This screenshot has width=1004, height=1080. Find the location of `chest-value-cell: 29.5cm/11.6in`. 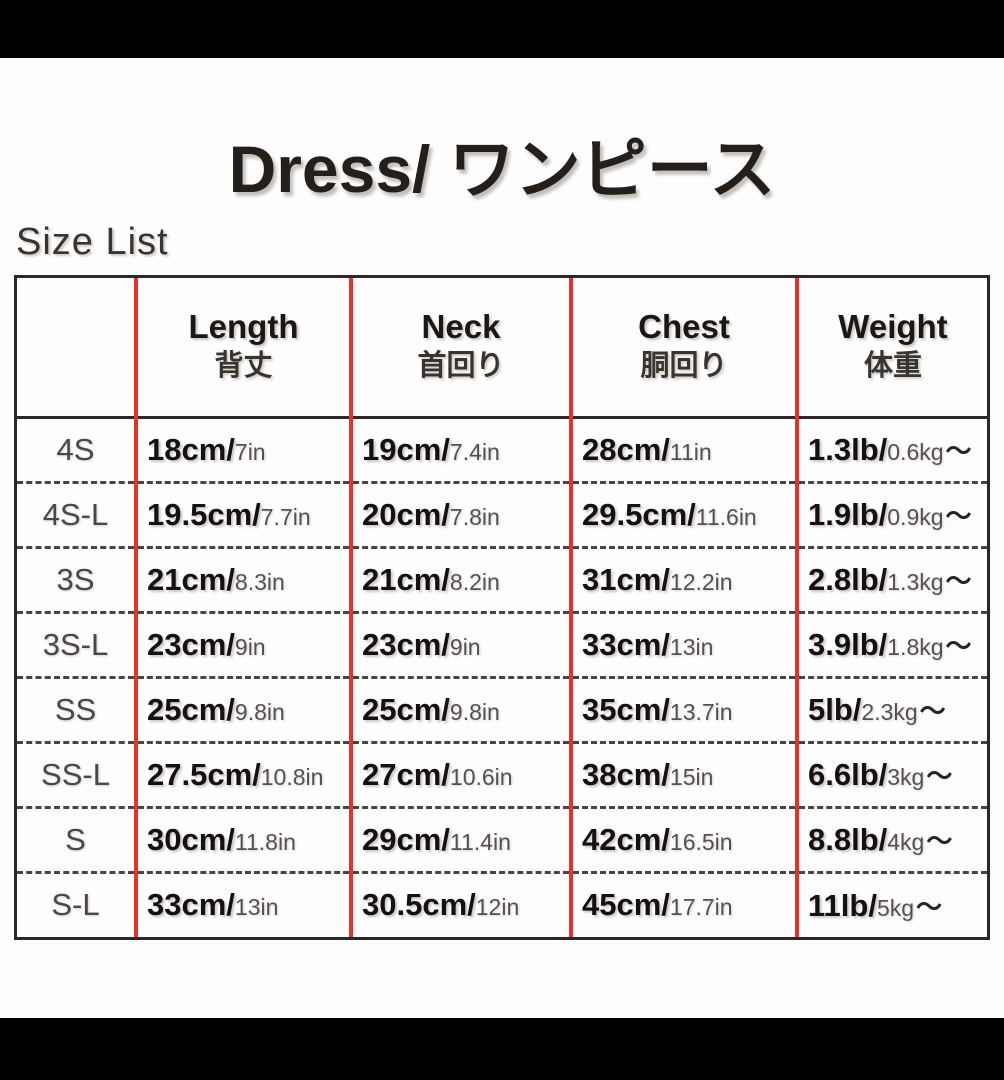

chest-value-cell: 29.5cm/11.6in is located at coordinates (683, 515).